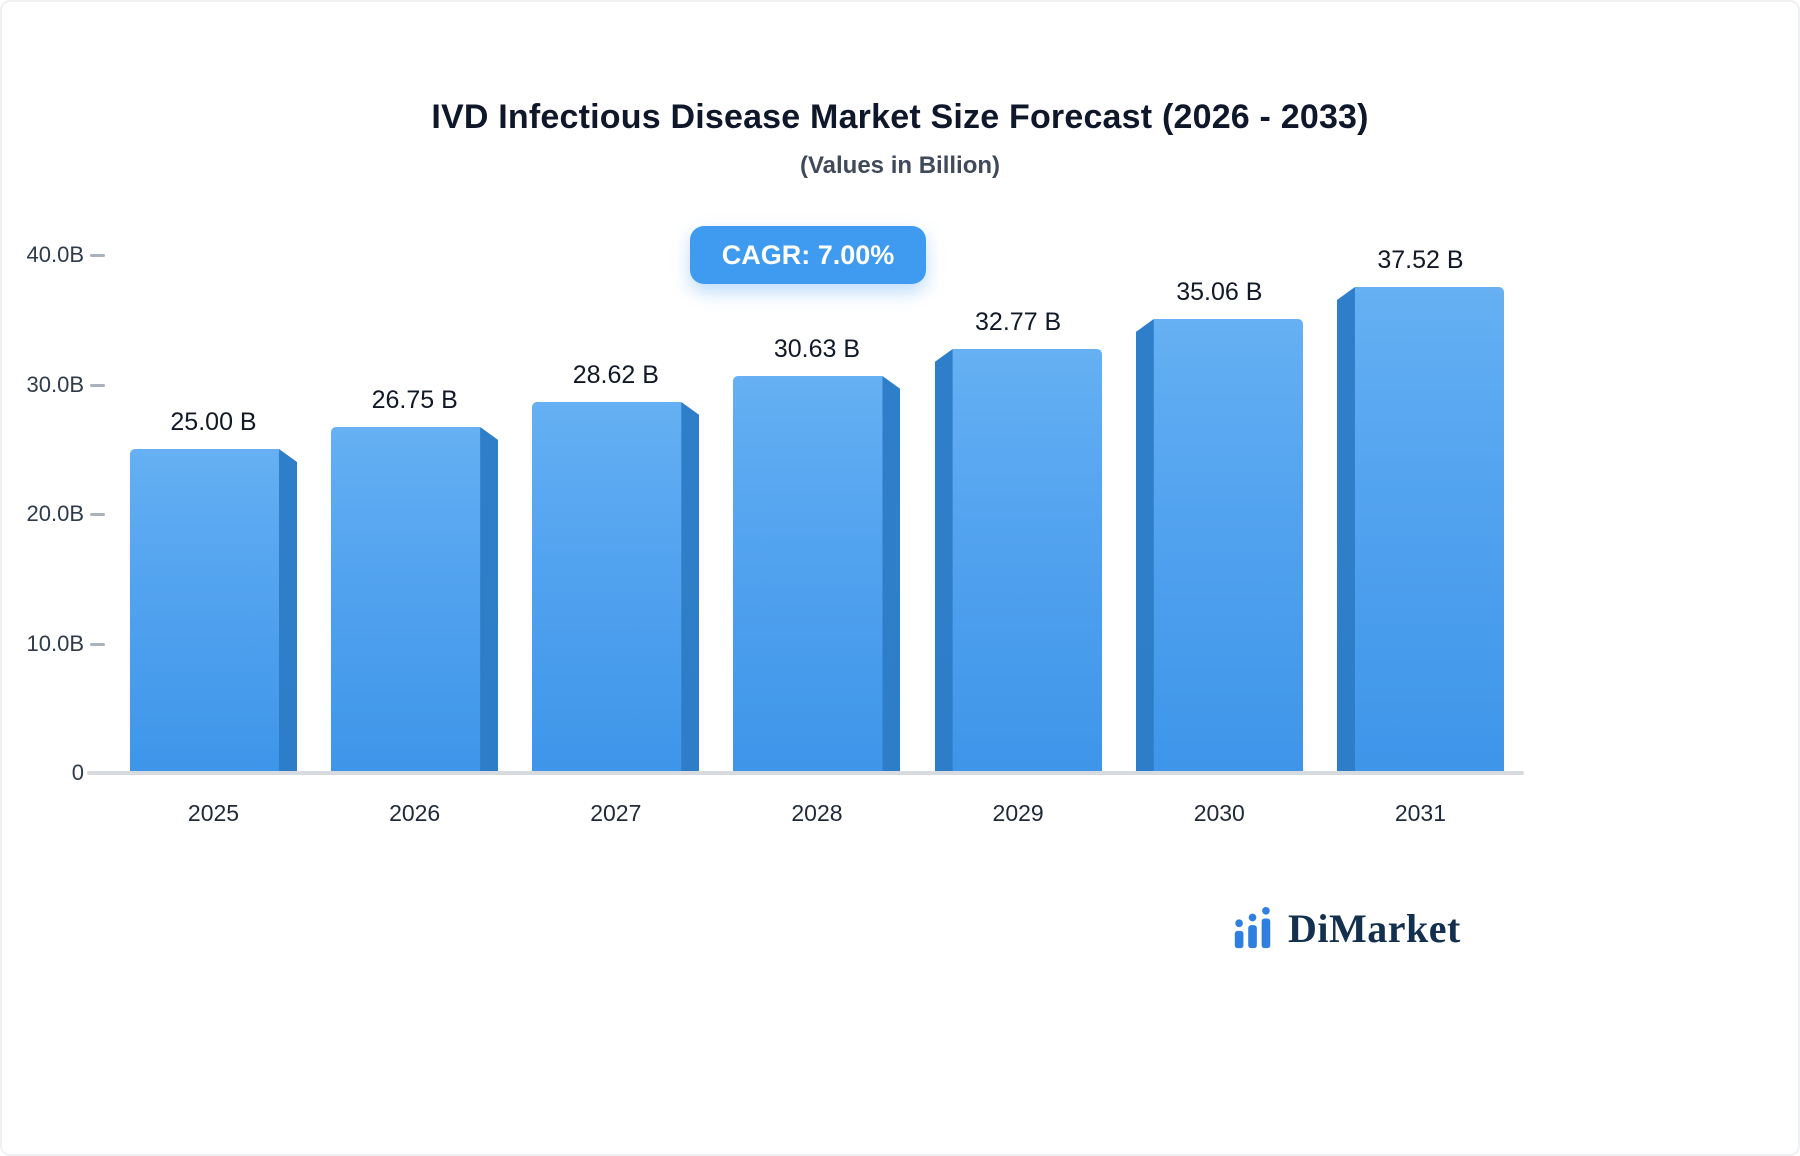 The image size is (1800, 1156). Describe the element at coordinates (808, 255) in the screenshot. I see `cagr-badge: CAGR: 7.00%` at that location.